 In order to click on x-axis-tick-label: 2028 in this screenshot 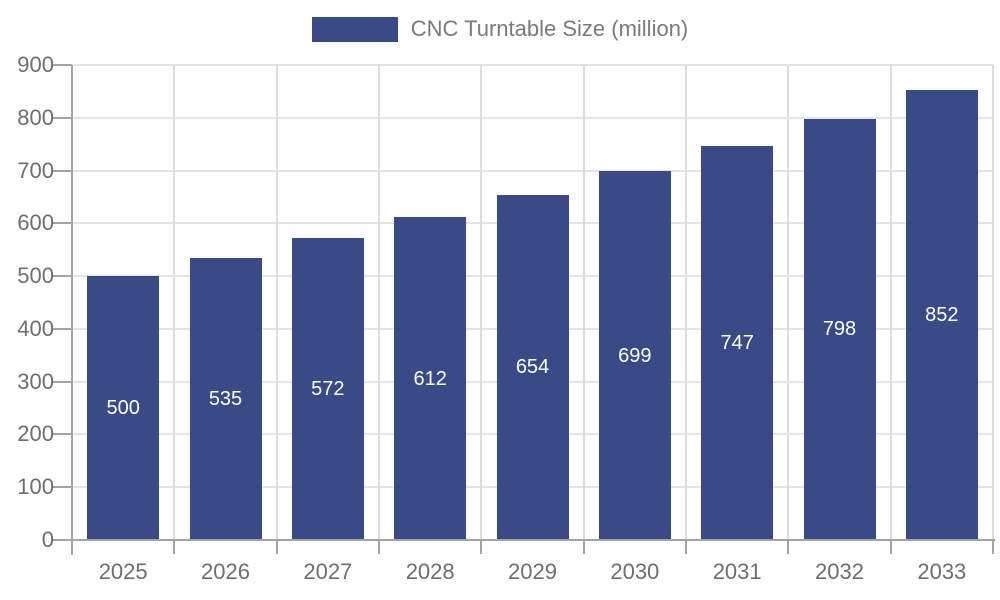, I will do `click(430, 571)`.